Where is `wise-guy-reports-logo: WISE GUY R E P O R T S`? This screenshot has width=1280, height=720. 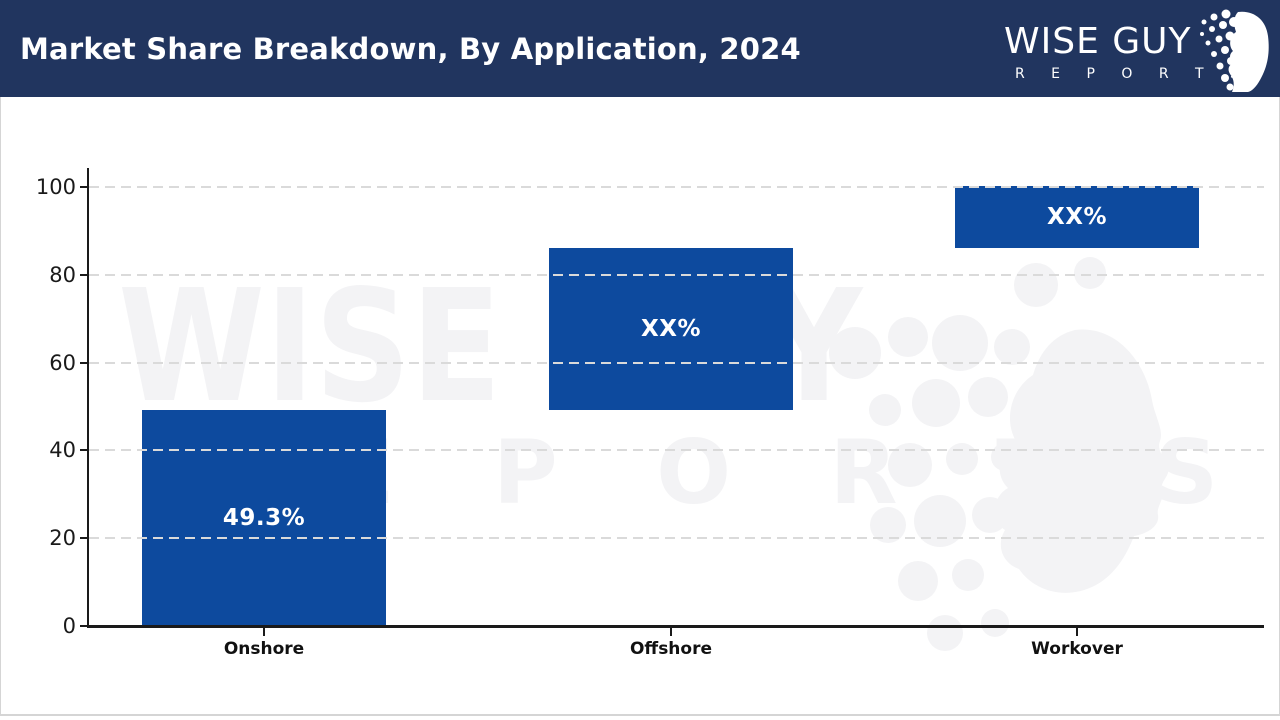
wise-guy-reports-logo: WISE GUY R E P O R T S is located at coordinates (1138, 50).